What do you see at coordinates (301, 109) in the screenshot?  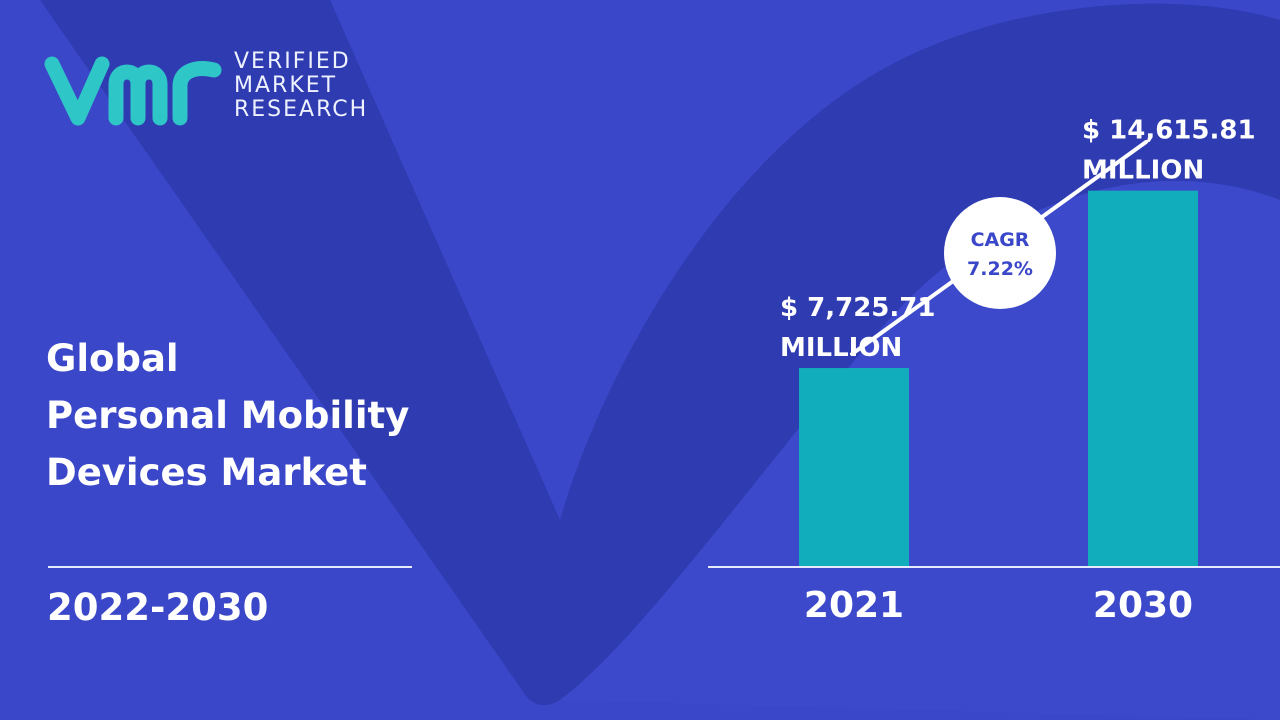 I see `logo-line-research: RESEARCH` at bounding box center [301, 109].